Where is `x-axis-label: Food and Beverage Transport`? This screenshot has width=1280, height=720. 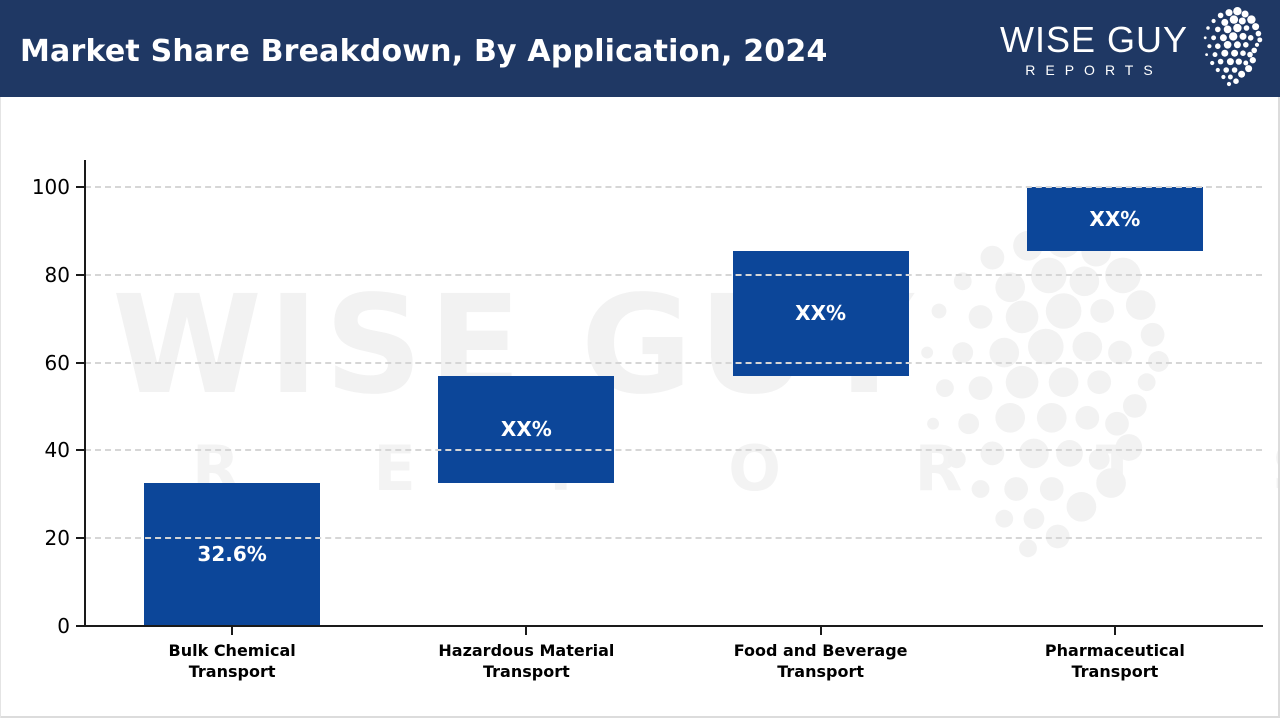
x-axis-label: Food and Beverage Transport is located at coordinates (820, 661).